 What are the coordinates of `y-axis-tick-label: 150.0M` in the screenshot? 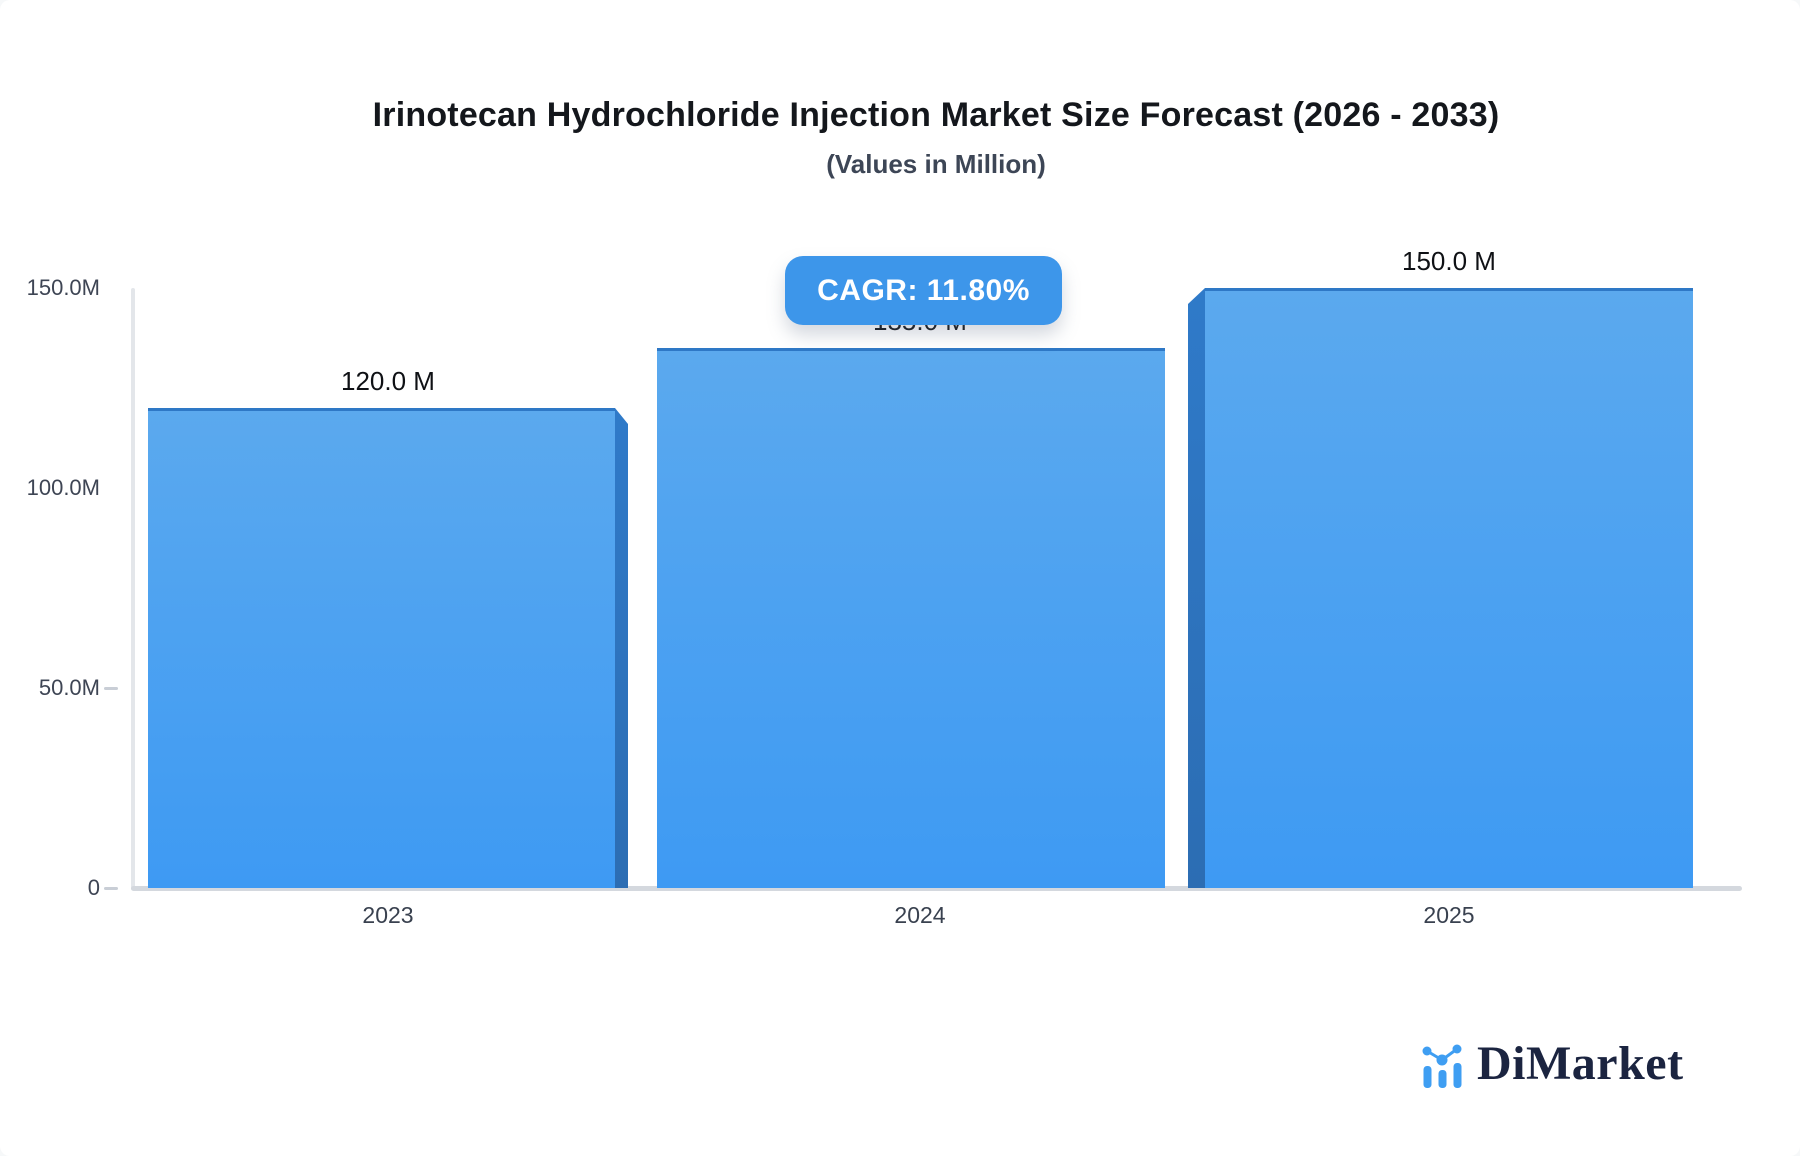 It's located at (63, 287).